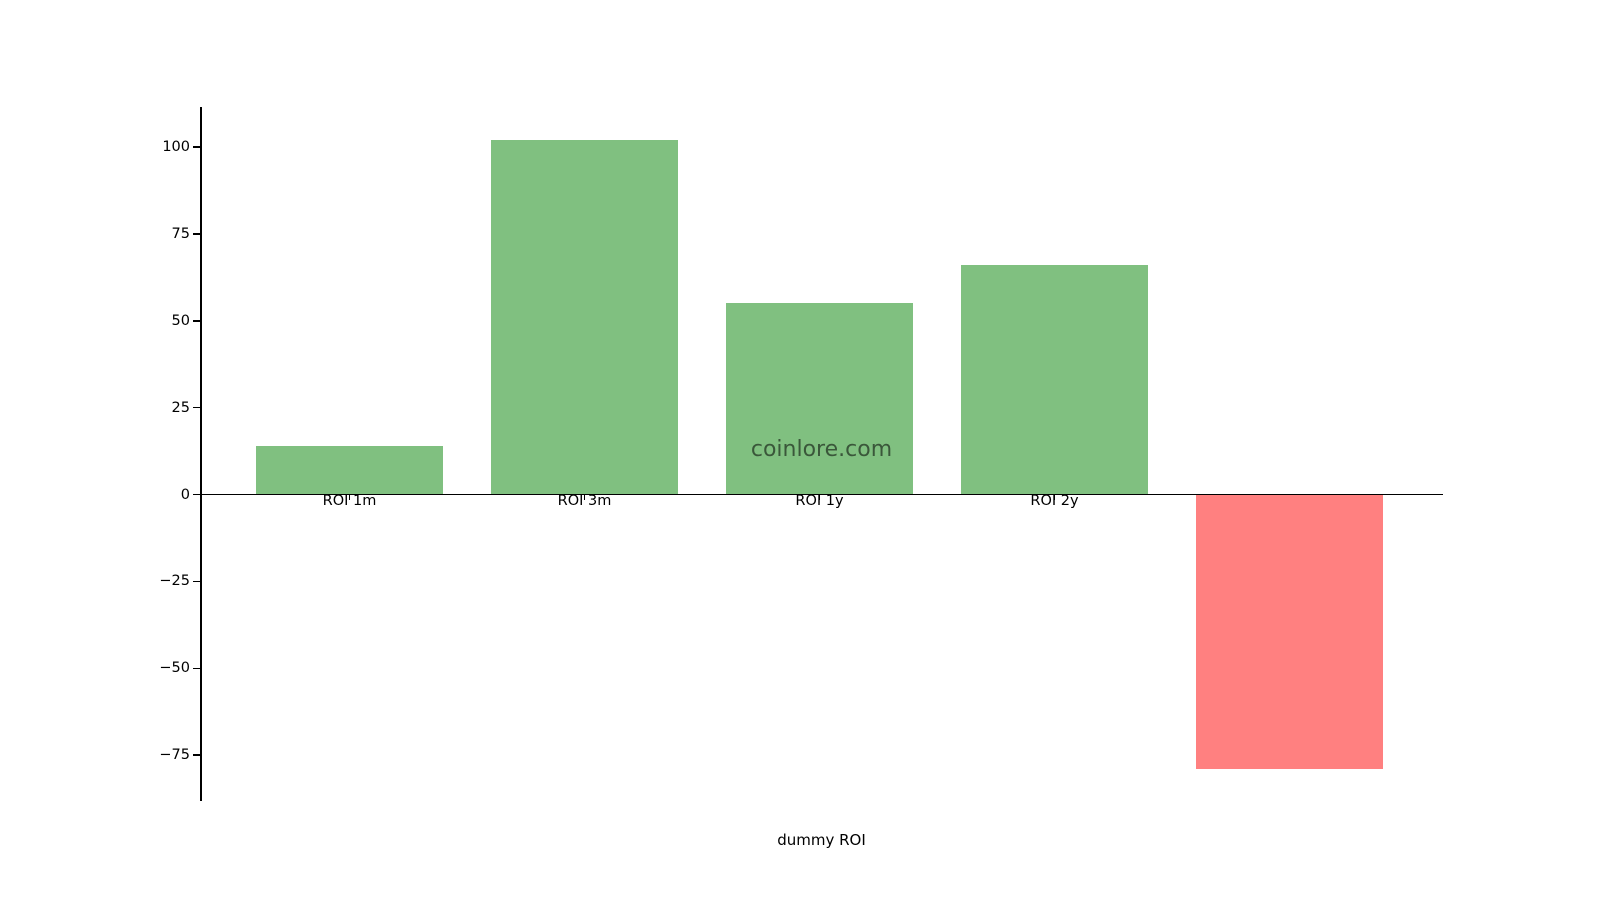 This screenshot has height=900, width=1600. Describe the element at coordinates (1054, 501) in the screenshot. I see `x-tick-label: ROI 2y` at that location.